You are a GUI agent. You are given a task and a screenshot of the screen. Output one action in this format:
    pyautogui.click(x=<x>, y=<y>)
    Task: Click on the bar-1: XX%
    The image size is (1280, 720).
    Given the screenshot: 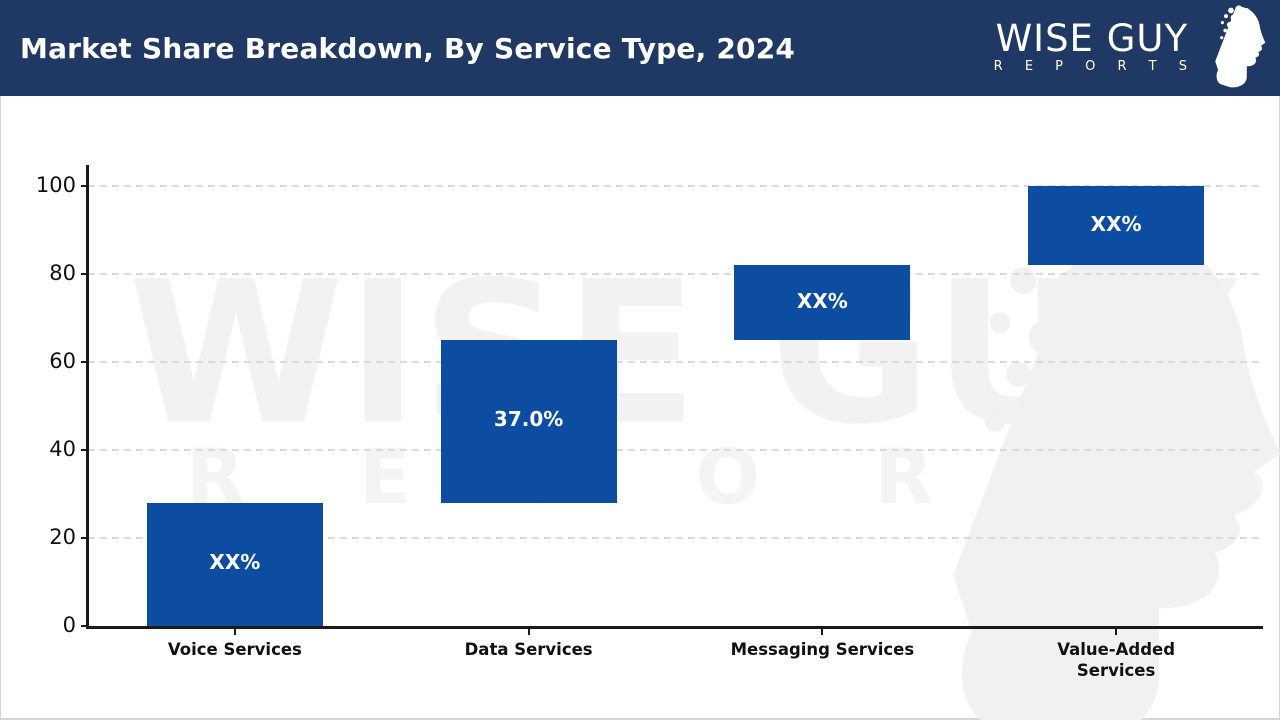 What is the action you would take?
    pyautogui.click(x=234, y=564)
    